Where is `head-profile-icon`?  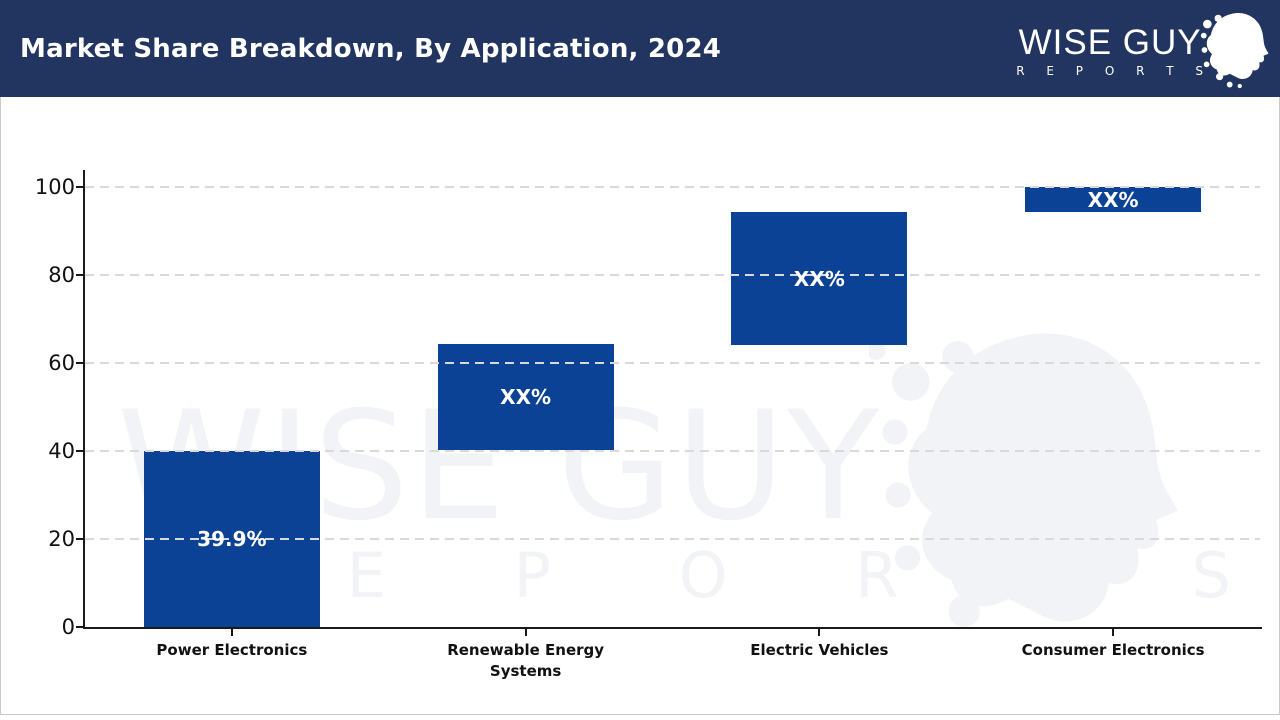
head-profile-icon is located at coordinates (1234, 51).